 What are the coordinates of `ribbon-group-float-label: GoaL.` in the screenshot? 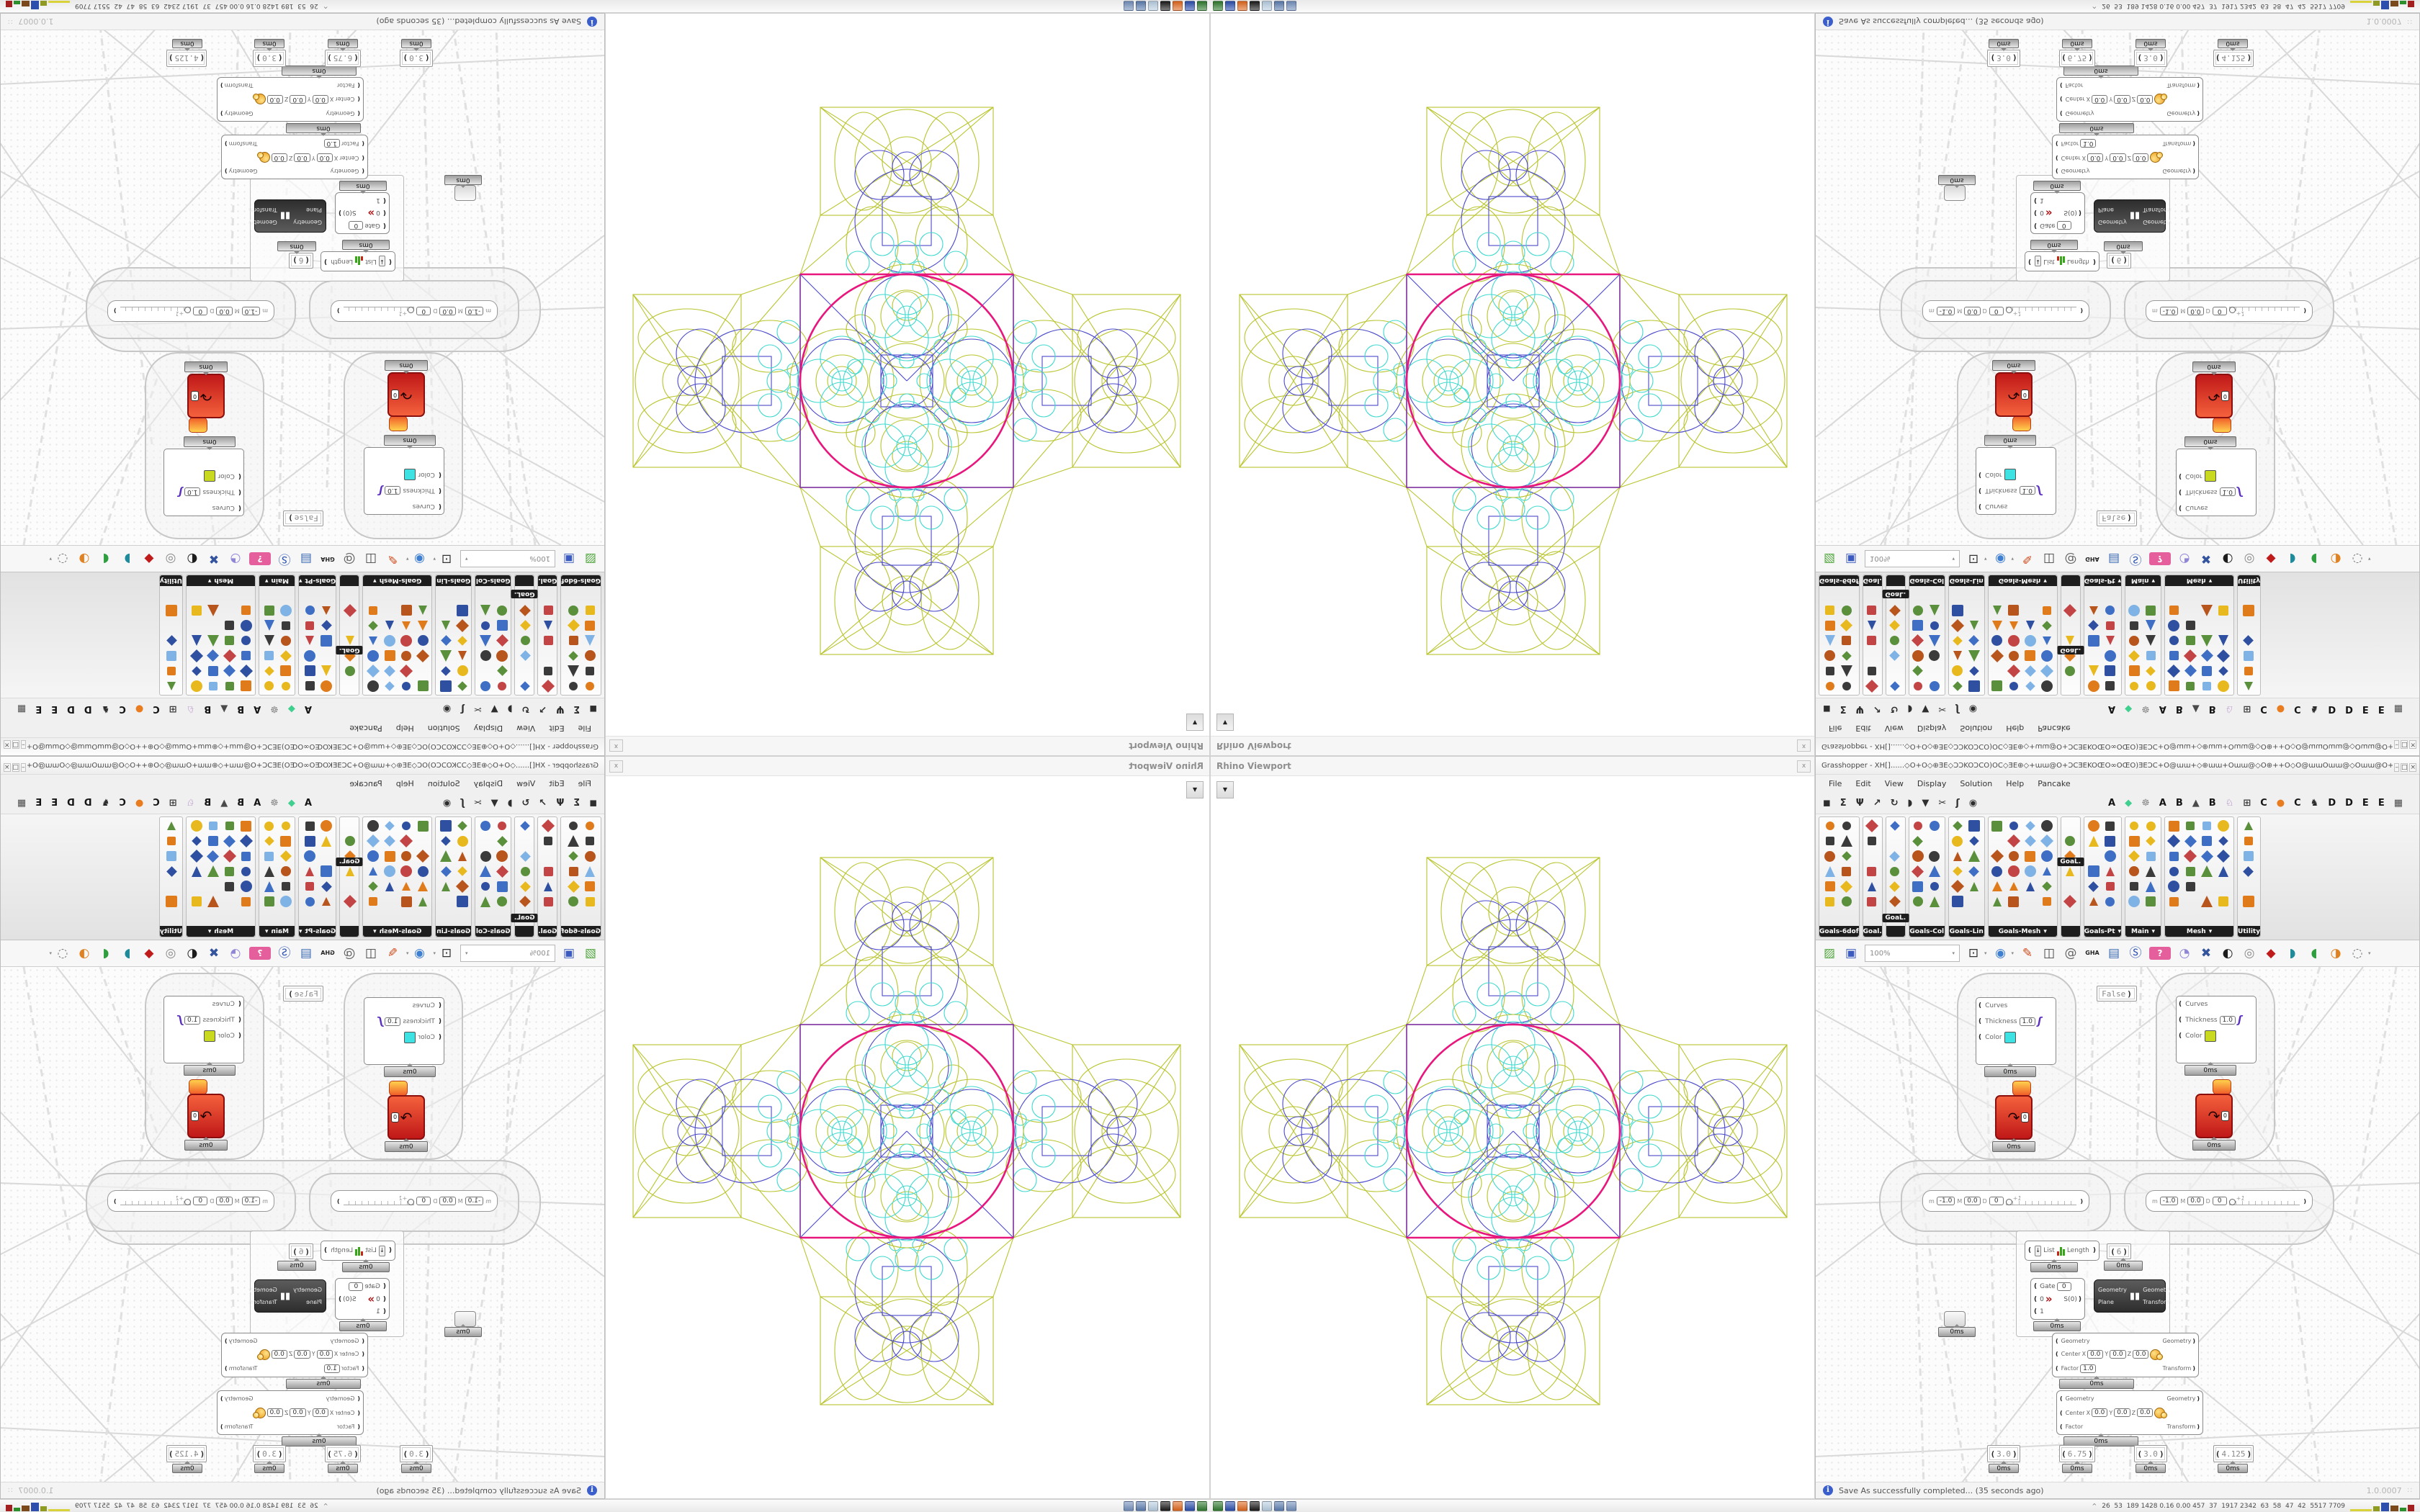 It's located at (1895, 918).